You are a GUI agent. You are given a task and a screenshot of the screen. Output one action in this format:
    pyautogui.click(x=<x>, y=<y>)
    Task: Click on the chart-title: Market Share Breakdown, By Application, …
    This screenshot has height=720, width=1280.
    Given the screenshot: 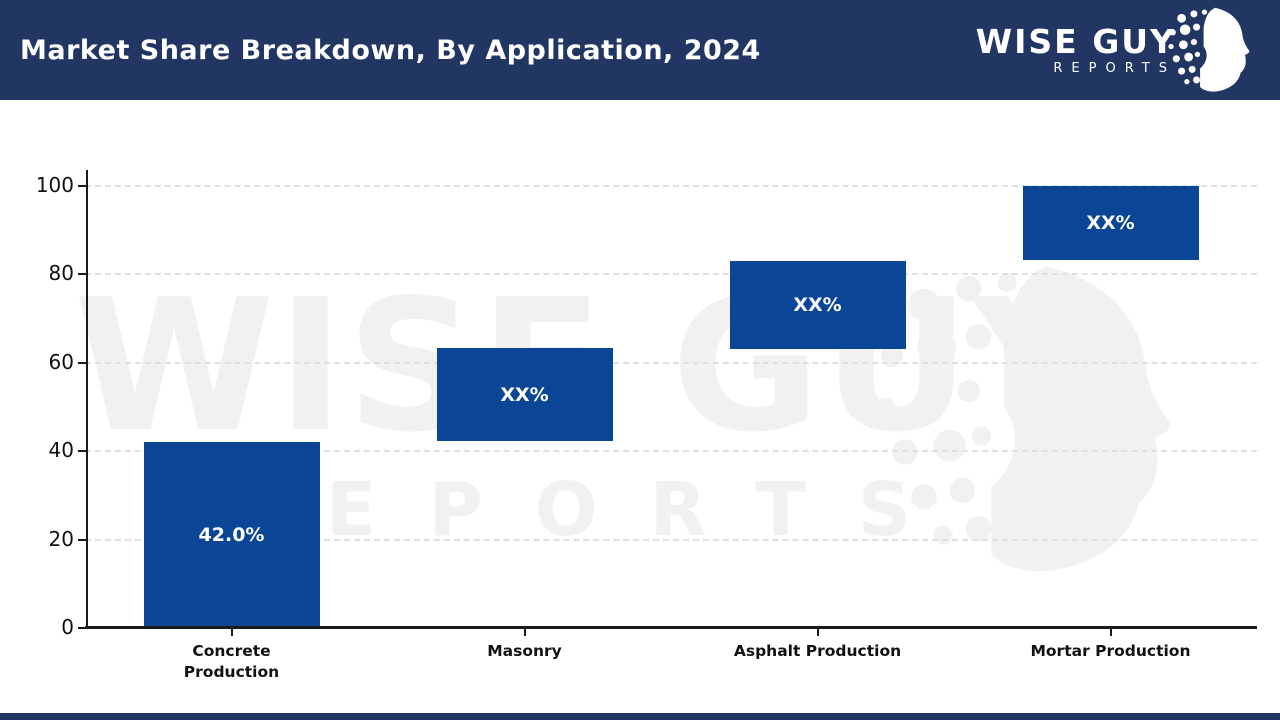 What is the action you would take?
    pyautogui.click(x=390, y=50)
    